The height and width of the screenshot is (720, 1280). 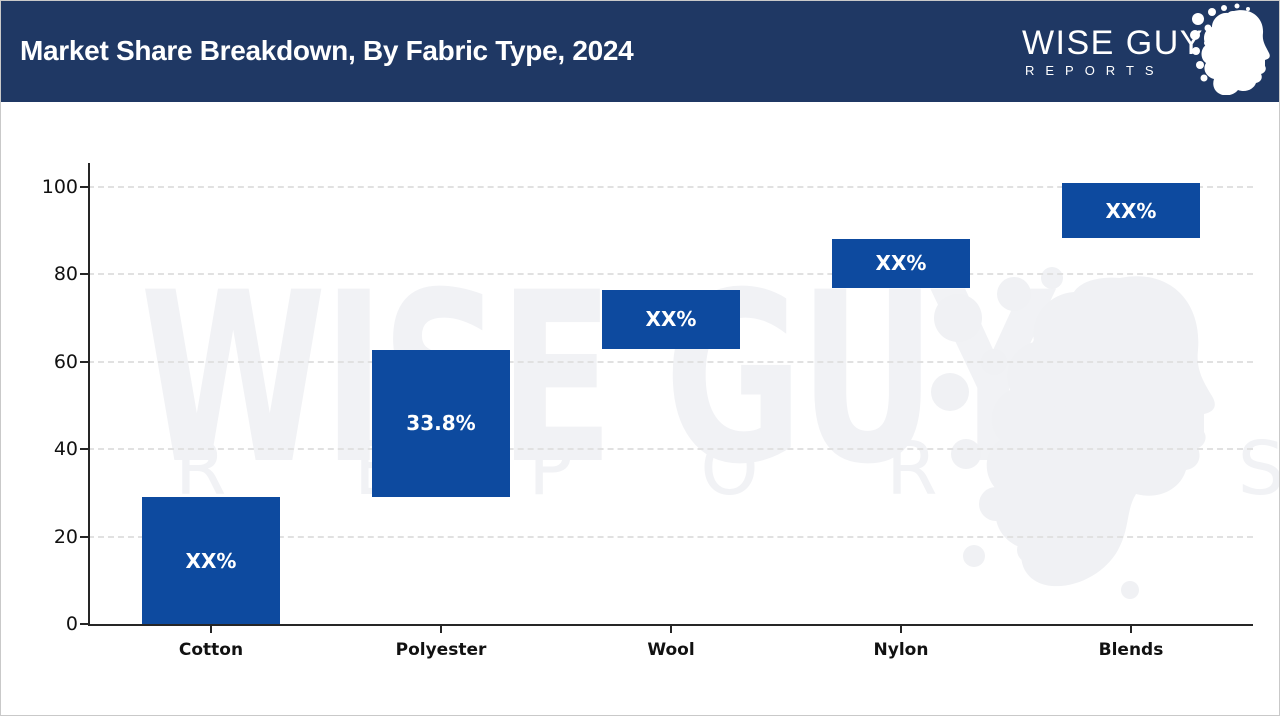 I want to click on bar-blends: XX%, so click(x=1131, y=211).